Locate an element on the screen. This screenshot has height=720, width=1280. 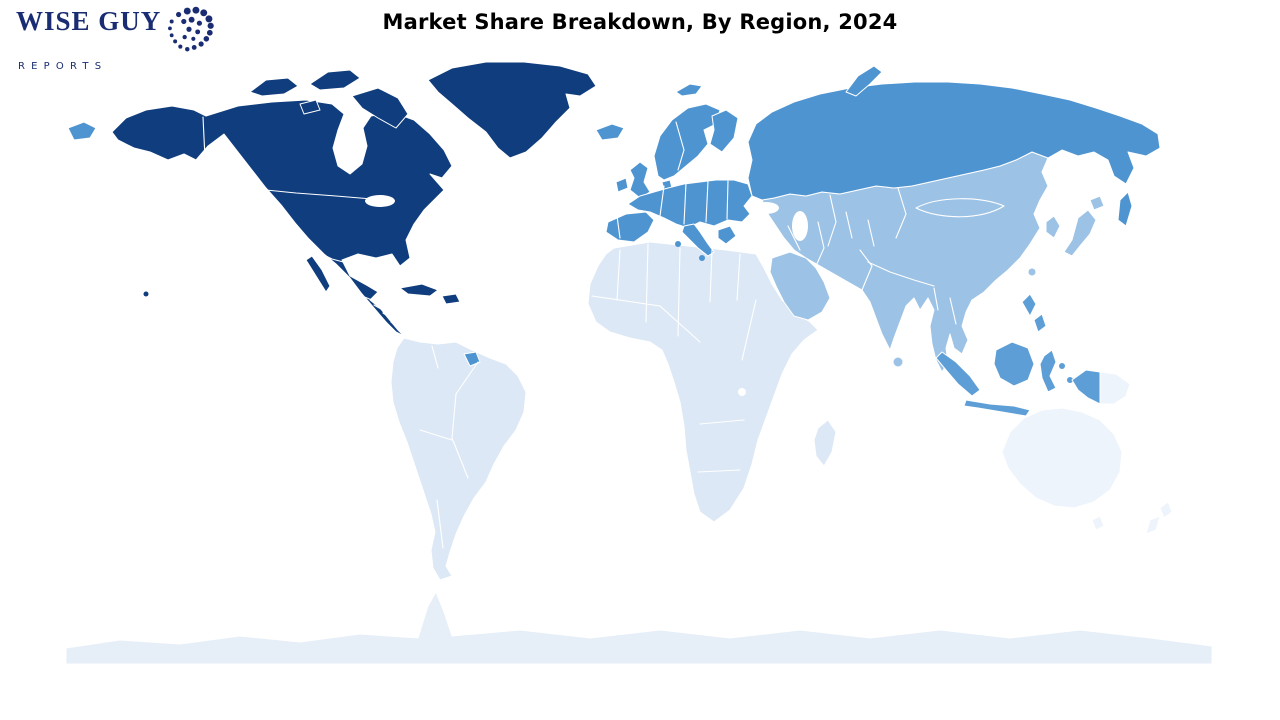
caspian-sea is located at coordinates (800, 226).